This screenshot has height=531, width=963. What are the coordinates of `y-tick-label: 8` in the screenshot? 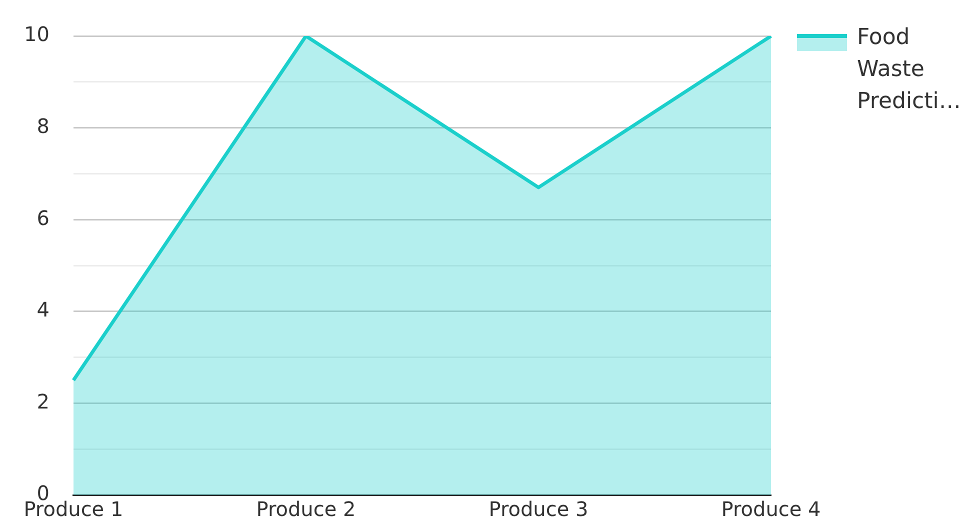 It's located at (43, 126).